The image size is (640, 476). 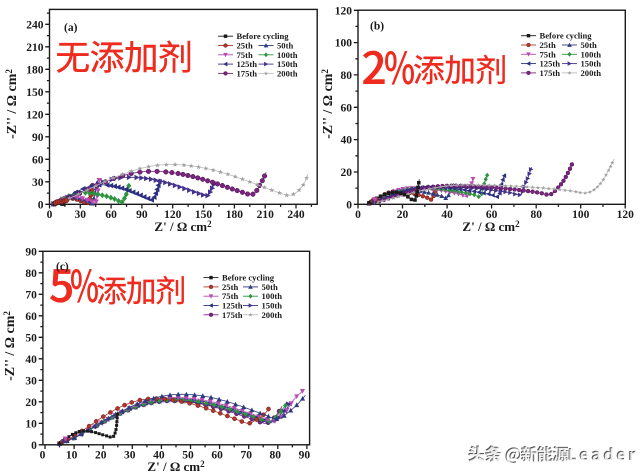 What do you see at coordinates (377, 27) in the screenshot?
I see `svg-text: (b)` at bounding box center [377, 27].